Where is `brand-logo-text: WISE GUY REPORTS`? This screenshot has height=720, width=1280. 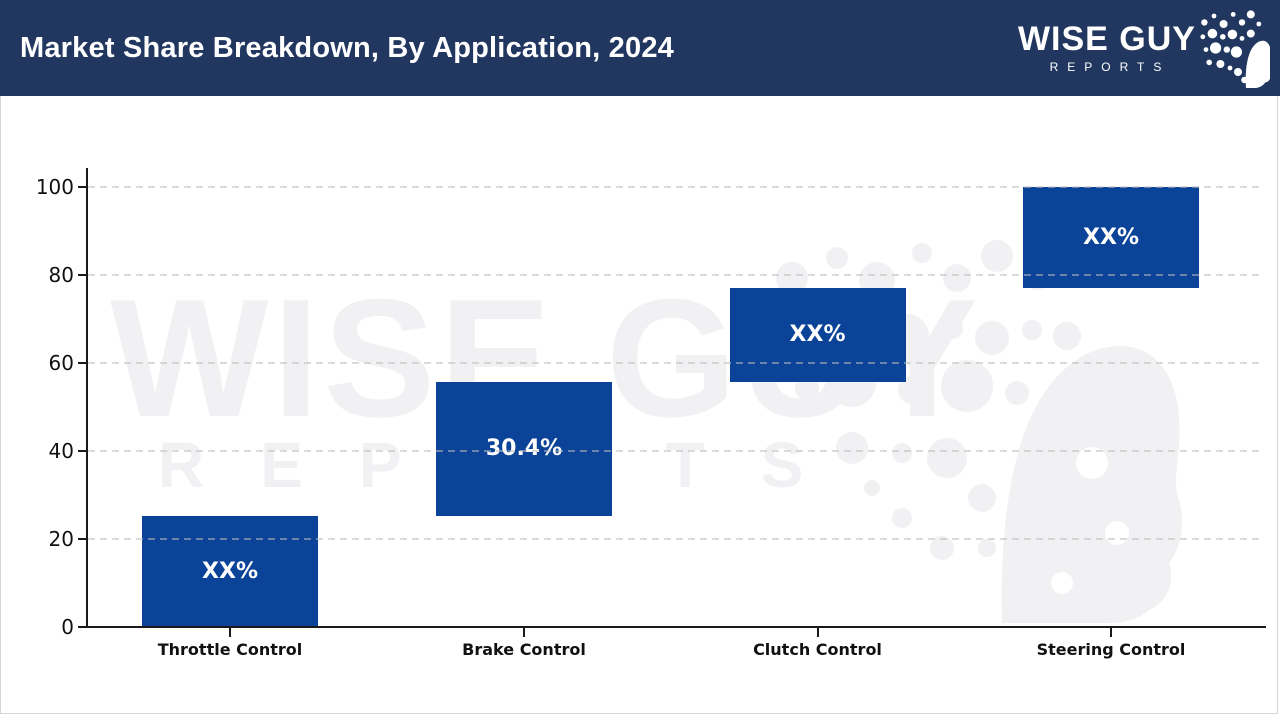 brand-logo-text: WISE GUY REPORTS is located at coordinates (1107, 48).